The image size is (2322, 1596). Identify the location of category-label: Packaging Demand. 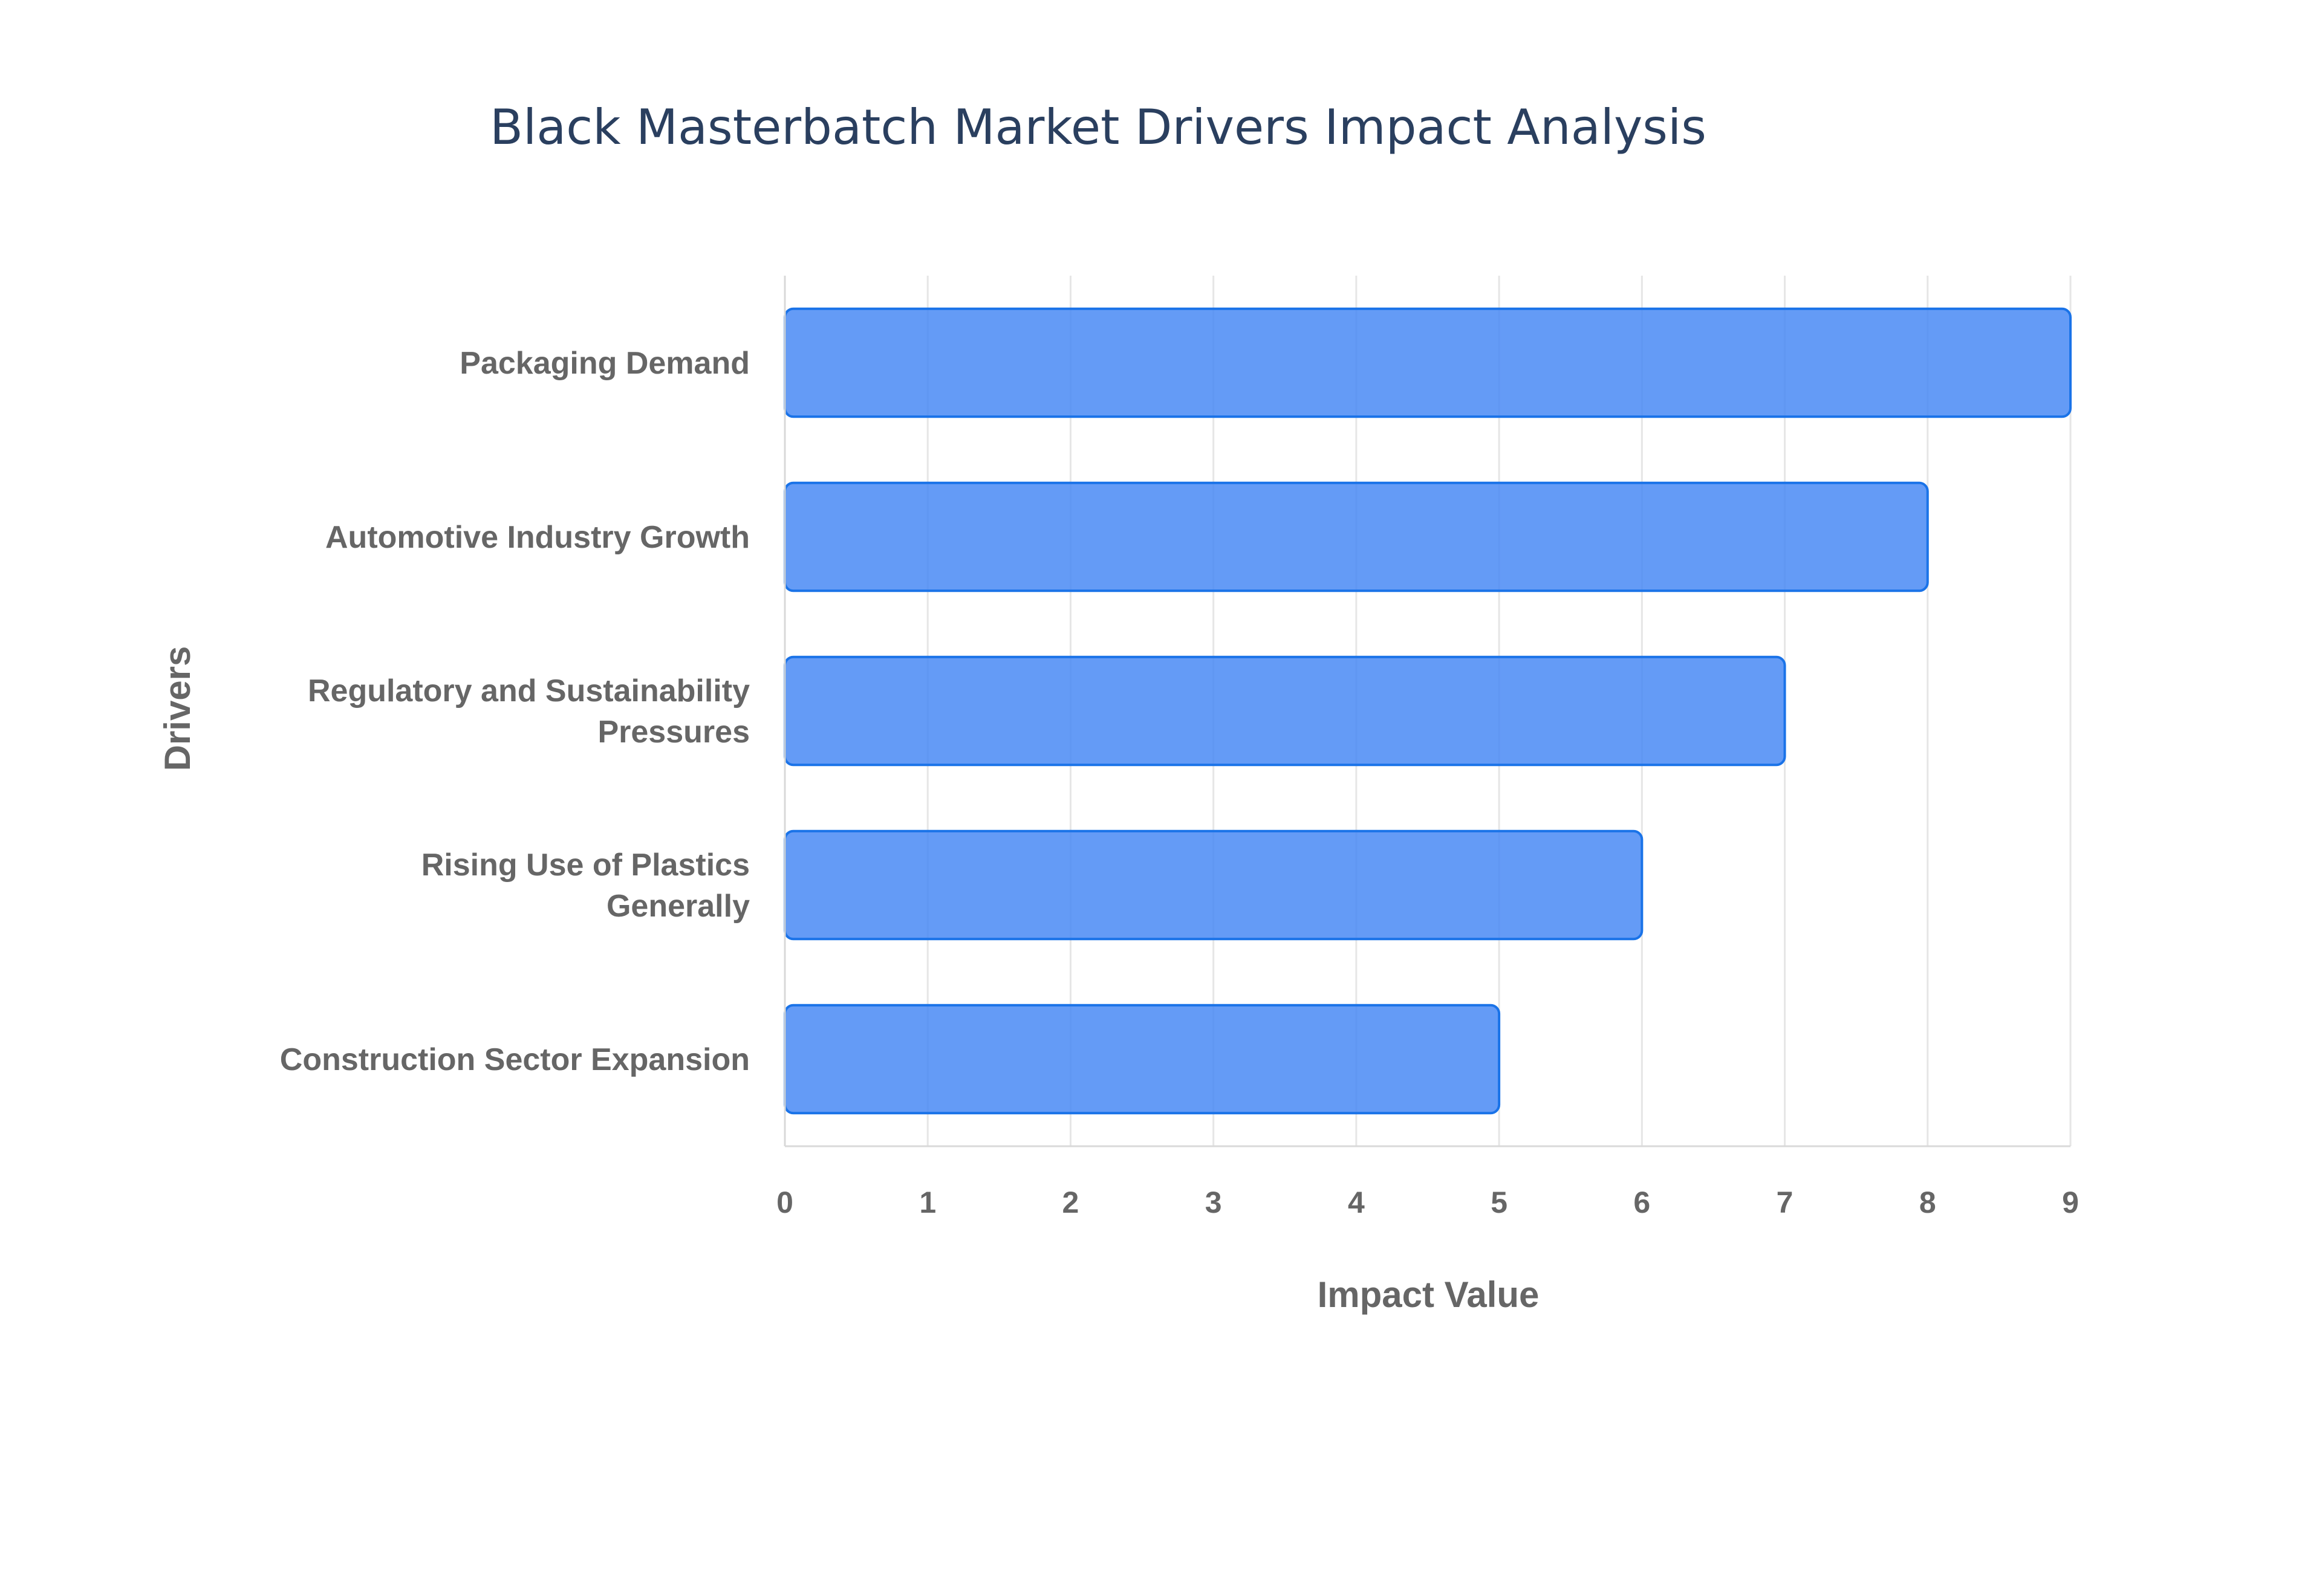
(605, 363).